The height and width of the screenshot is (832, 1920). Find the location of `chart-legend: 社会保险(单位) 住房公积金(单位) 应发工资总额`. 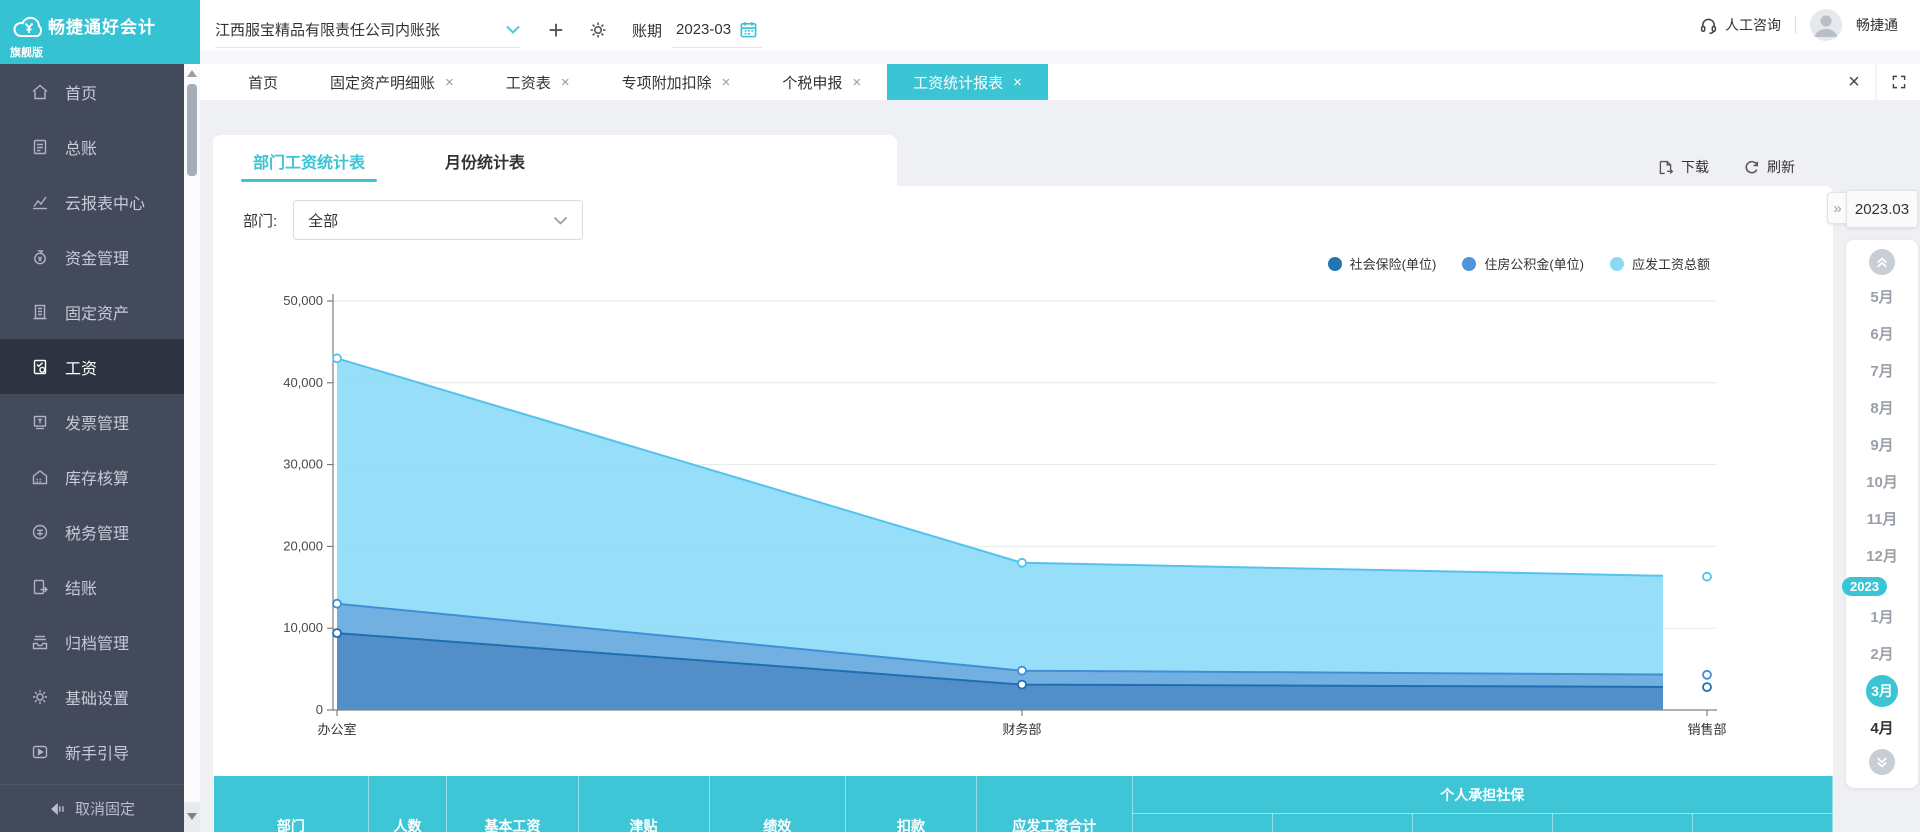

chart-legend: 社会保险(单位) 住房公积金(单位) 应发工资总额 is located at coordinates (1518, 263).